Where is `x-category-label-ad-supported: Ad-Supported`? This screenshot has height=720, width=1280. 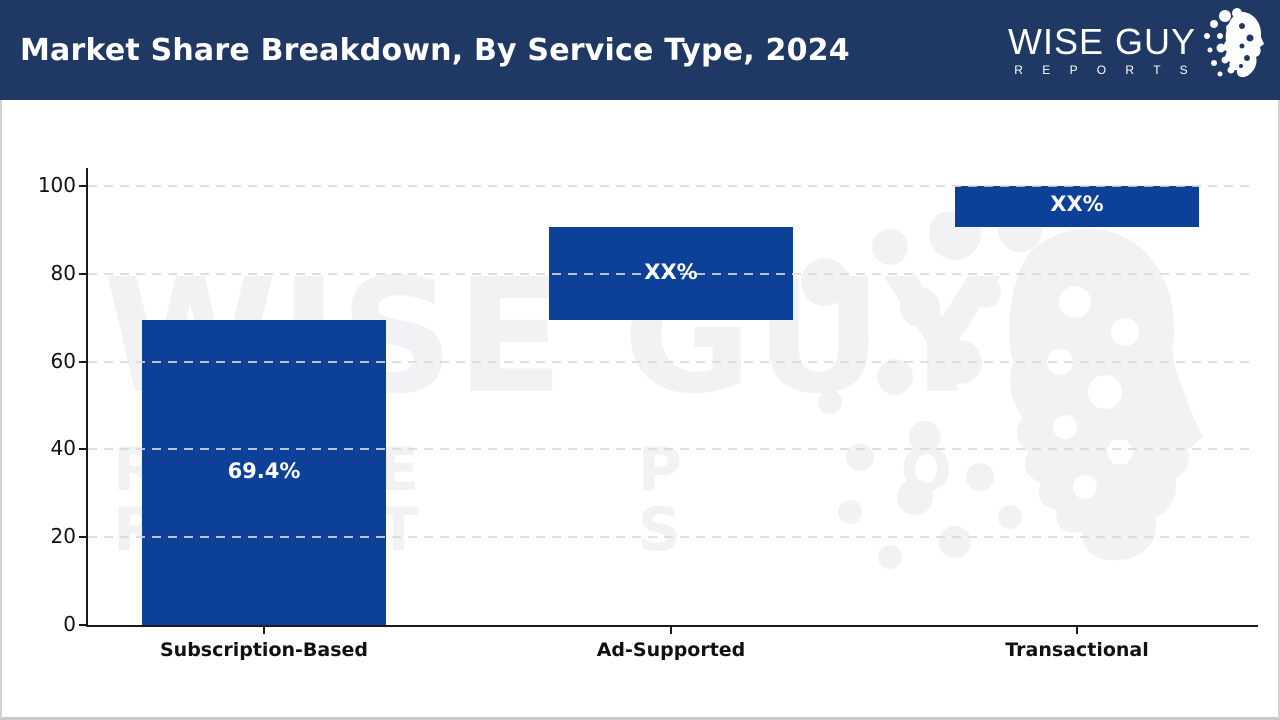
x-category-label-ad-supported: Ad-Supported is located at coordinates (671, 650).